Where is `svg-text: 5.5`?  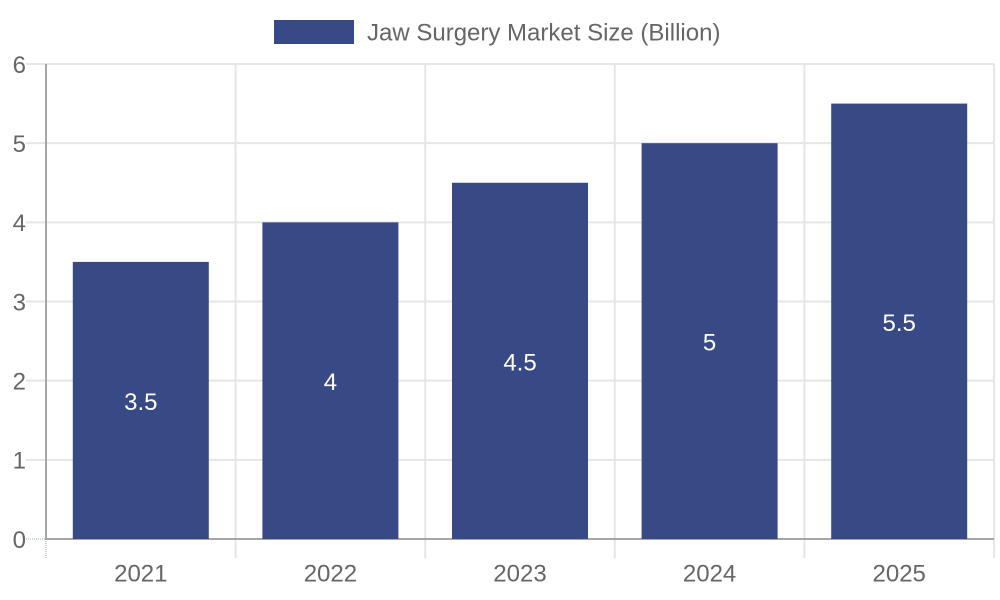
svg-text: 5.5 is located at coordinates (899, 323).